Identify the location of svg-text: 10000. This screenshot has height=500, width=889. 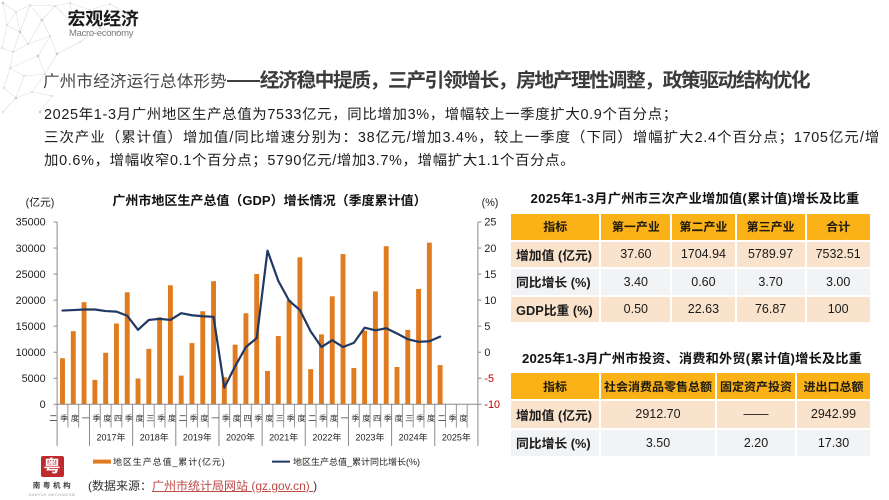
(31, 353).